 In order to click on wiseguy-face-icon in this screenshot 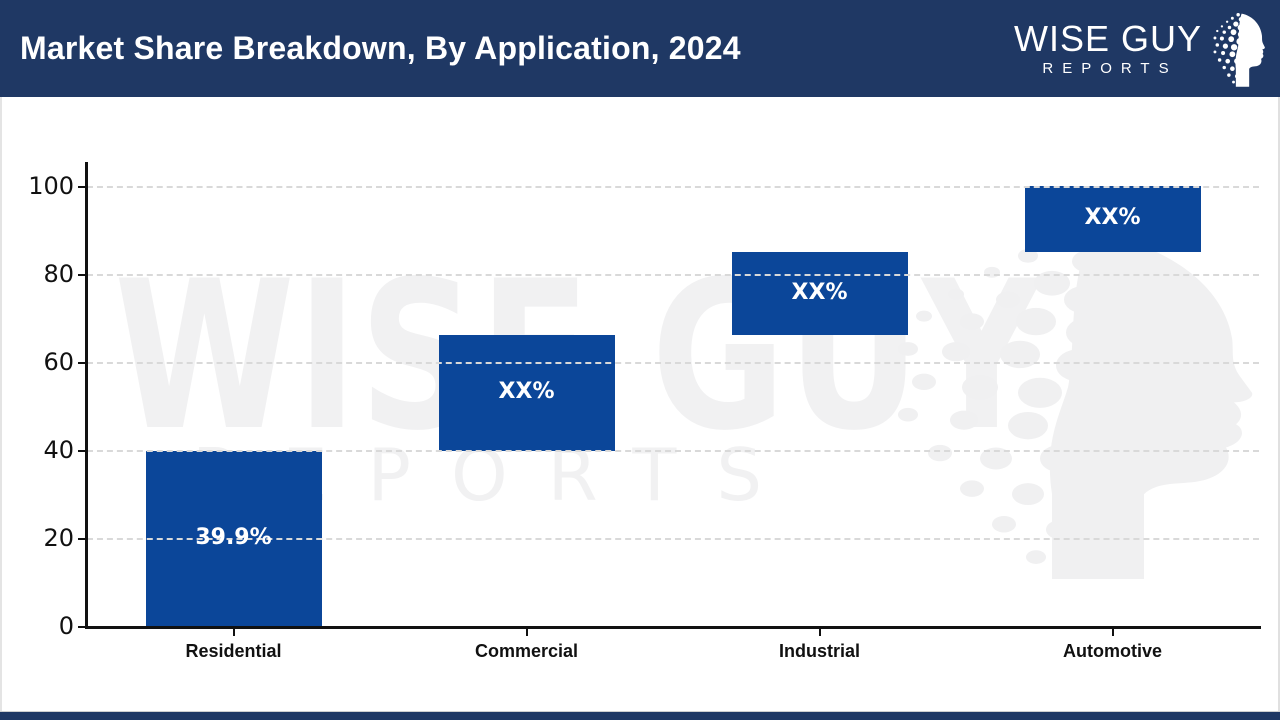, I will do `click(1239, 49)`.